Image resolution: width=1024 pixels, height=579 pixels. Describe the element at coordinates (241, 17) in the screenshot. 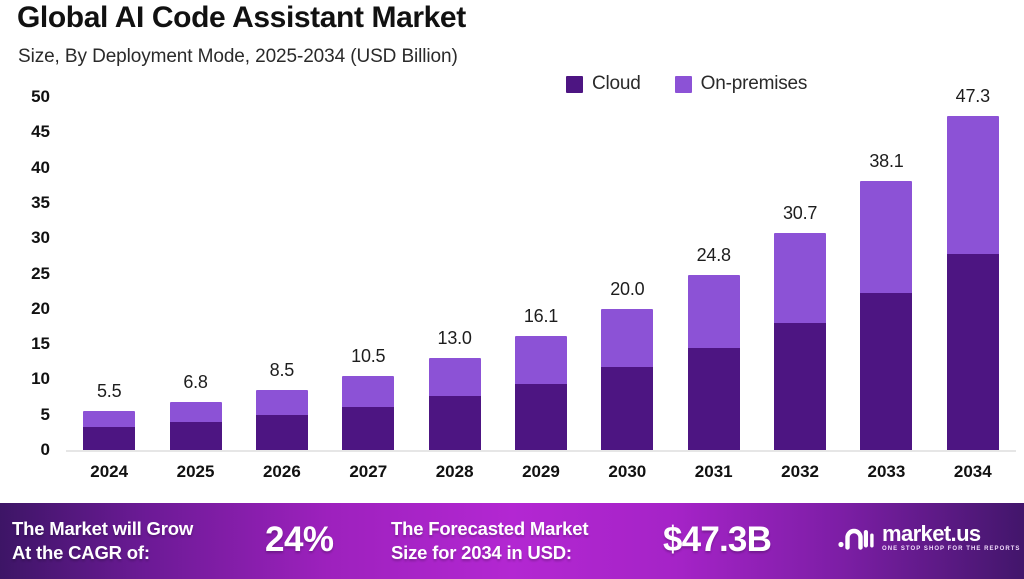

I see `page-title: Global AI Code Assistant Market` at that location.